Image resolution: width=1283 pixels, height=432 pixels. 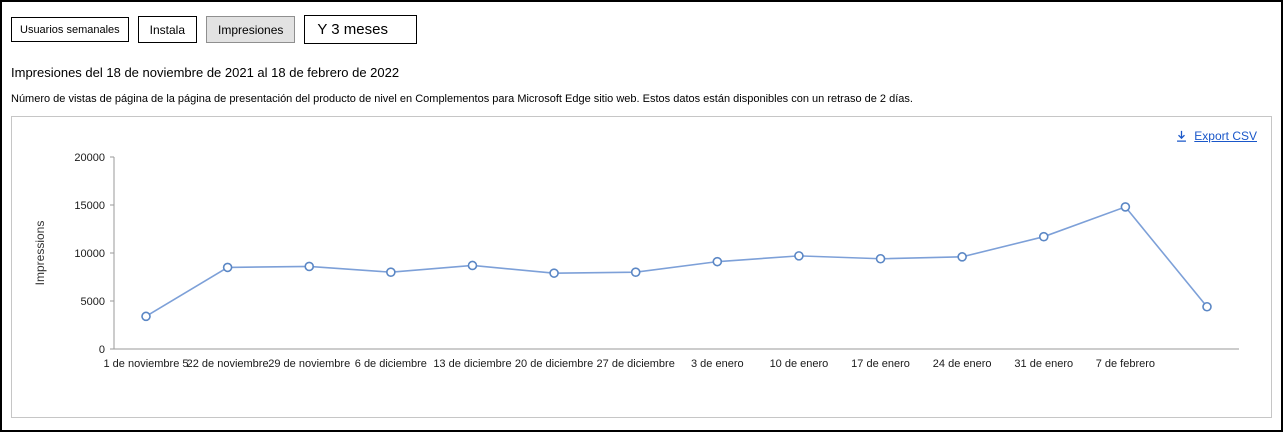 What do you see at coordinates (251, 29) in the screenshot?
I see `tab-impressions: Impresiones` at bounding box center [251, 29].